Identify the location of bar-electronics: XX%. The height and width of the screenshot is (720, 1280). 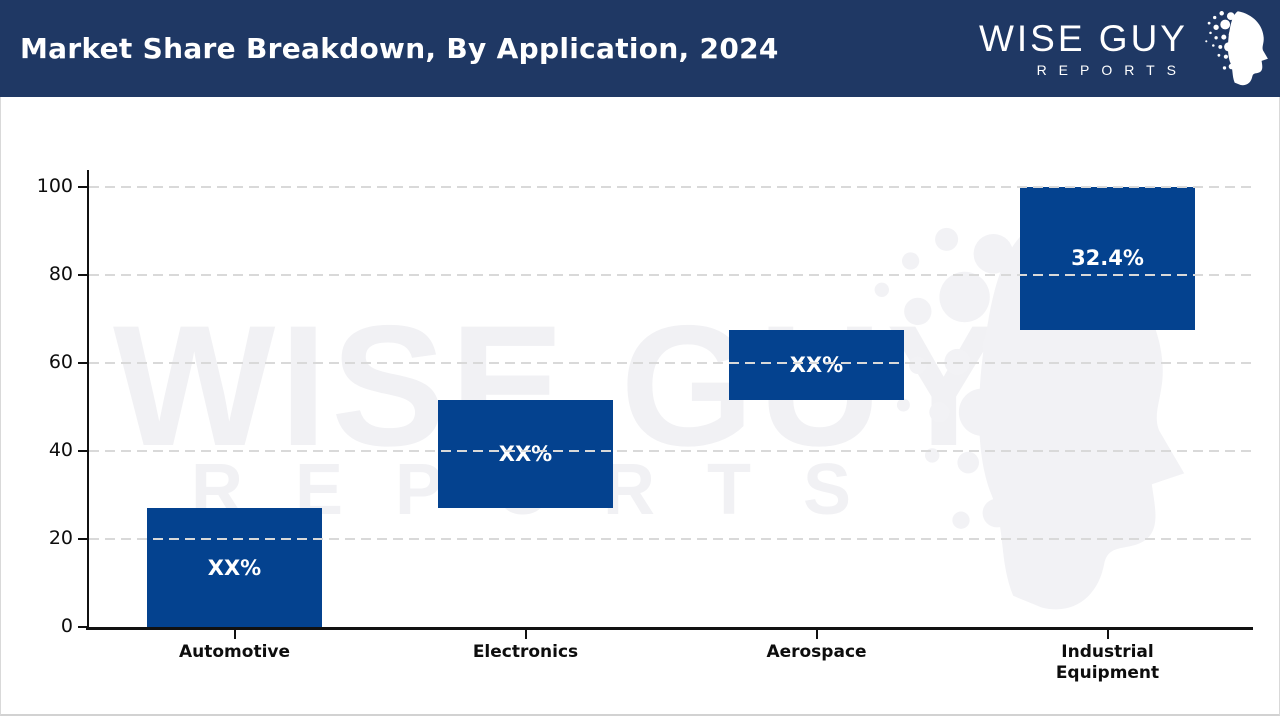
(525, 454).